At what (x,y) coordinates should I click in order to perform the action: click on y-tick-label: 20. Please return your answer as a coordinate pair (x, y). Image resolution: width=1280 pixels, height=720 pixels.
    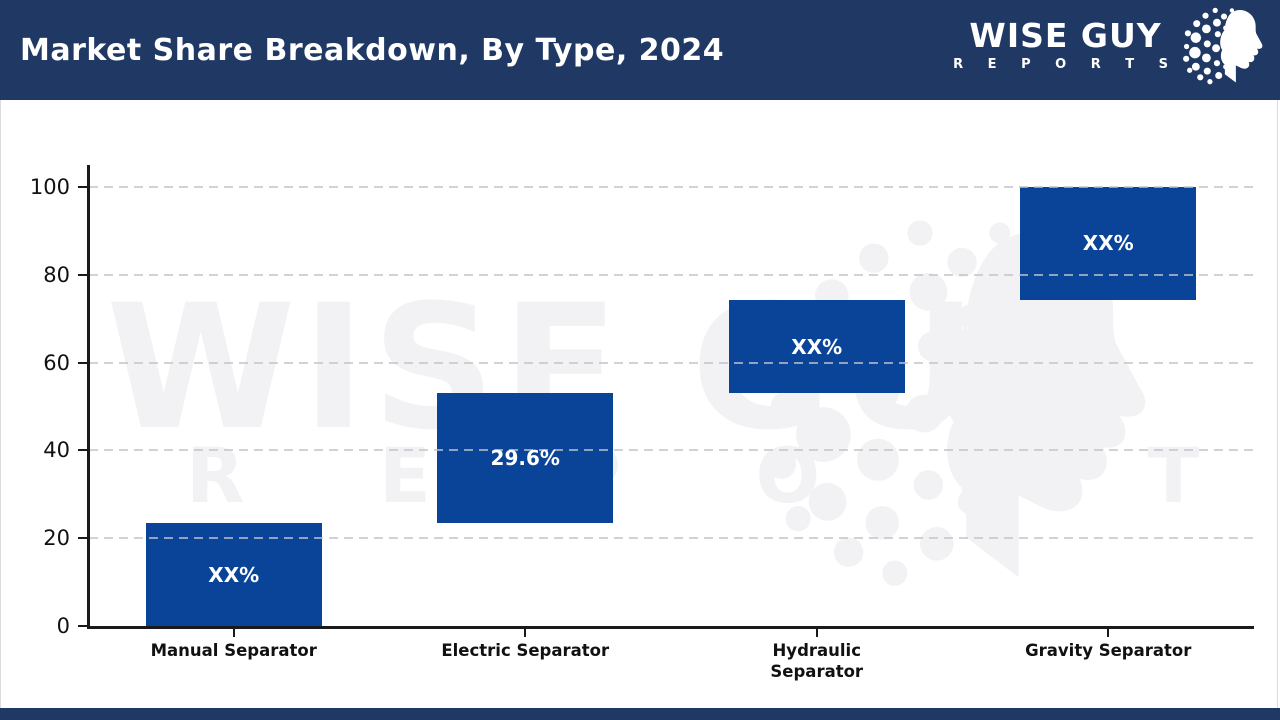
    Looking at the image, I should click on (56, 538).